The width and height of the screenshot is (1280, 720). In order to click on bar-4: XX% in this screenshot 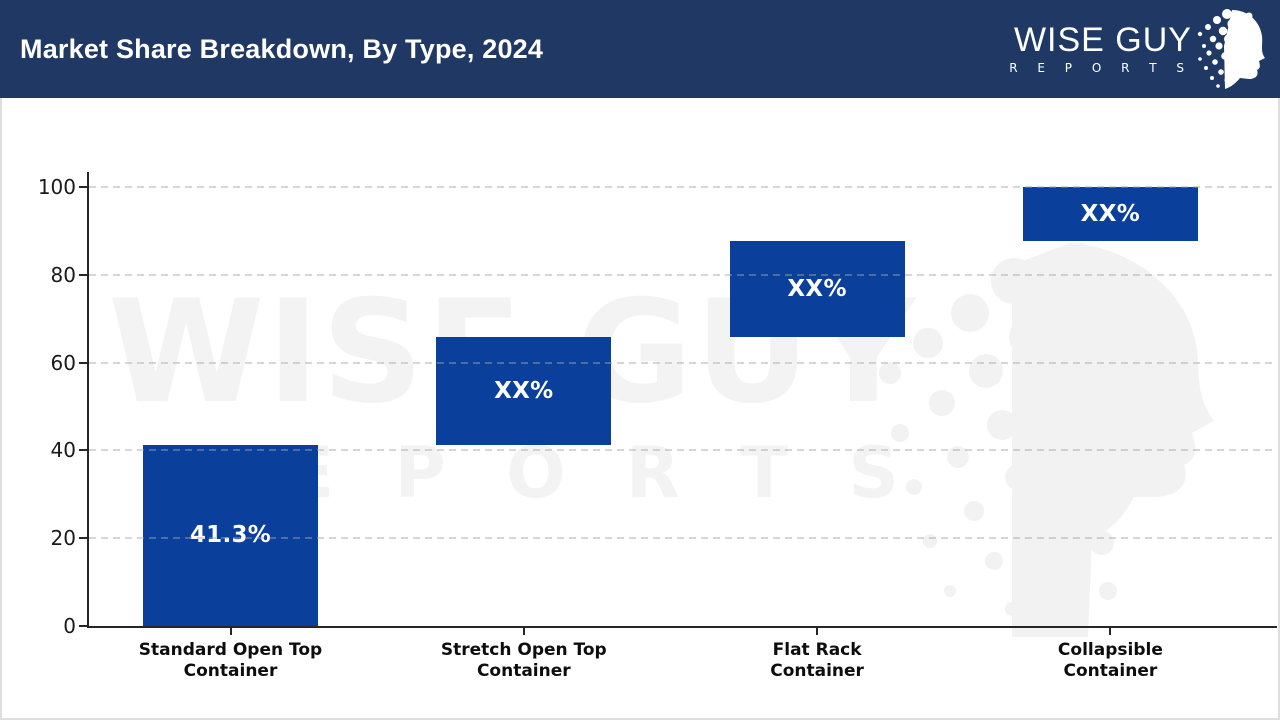, I will do `click(1110, 214)`.